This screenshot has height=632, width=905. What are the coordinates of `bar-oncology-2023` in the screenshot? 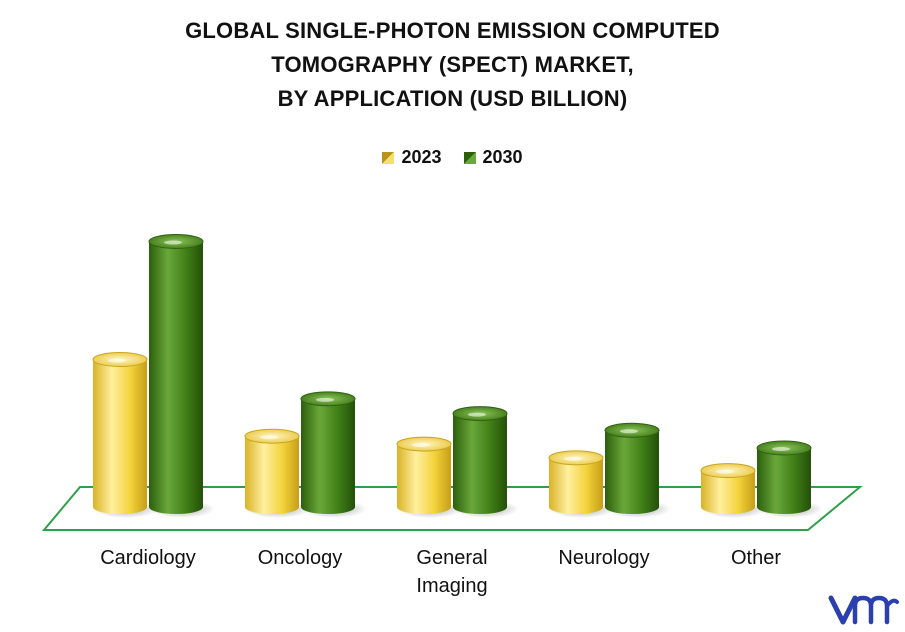 It's located at (277, 473).